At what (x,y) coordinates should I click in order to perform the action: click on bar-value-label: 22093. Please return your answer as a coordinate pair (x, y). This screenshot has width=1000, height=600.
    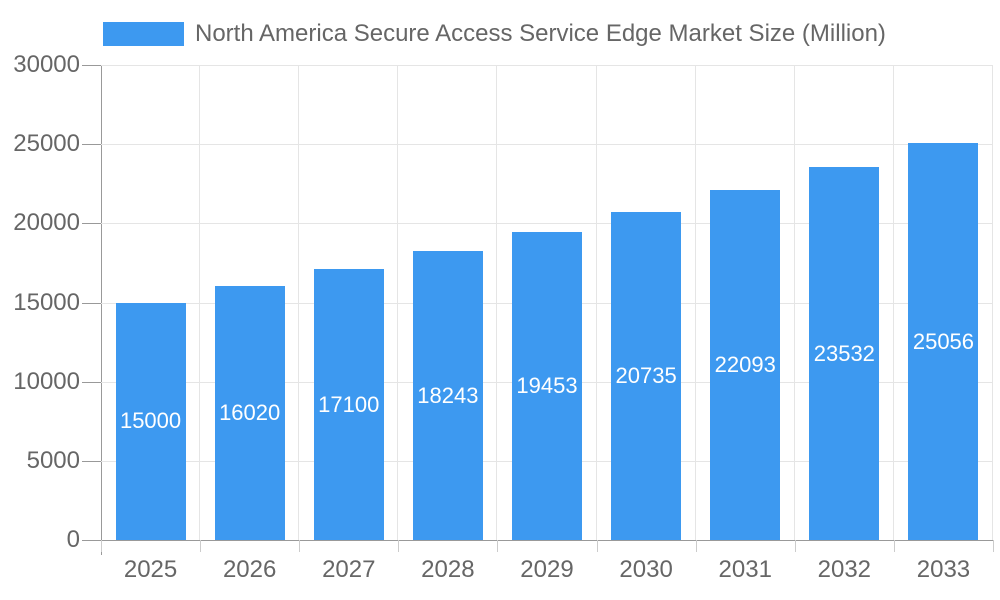
    Looking at the image, I should click on (745, 365).